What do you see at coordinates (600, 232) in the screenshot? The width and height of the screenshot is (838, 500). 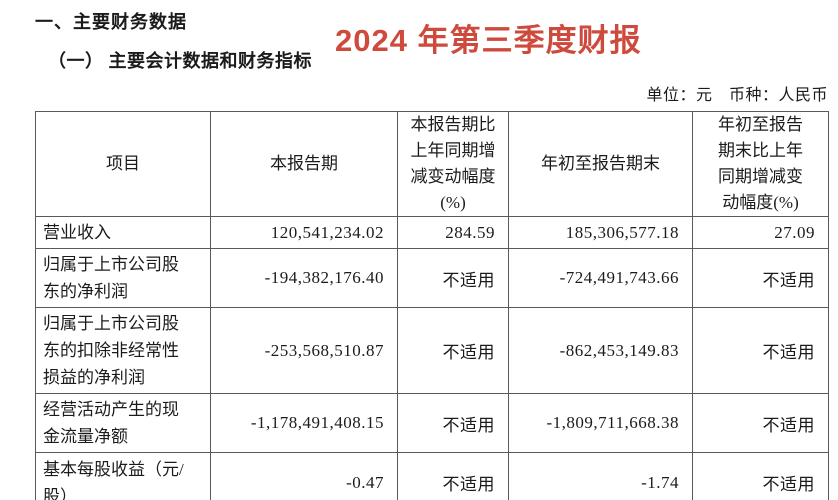 I see `value-cell: 185,306,577.18` at bounding box center [600, 232].